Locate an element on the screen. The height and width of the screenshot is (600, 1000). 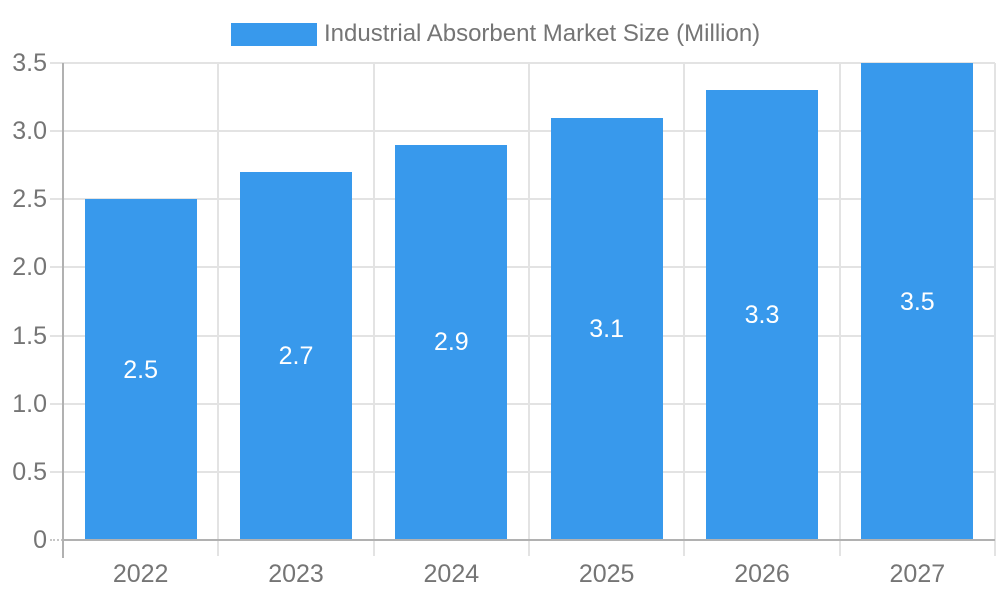
y-axis-tick-label: 3.5 is located at coordinates (29, 63).